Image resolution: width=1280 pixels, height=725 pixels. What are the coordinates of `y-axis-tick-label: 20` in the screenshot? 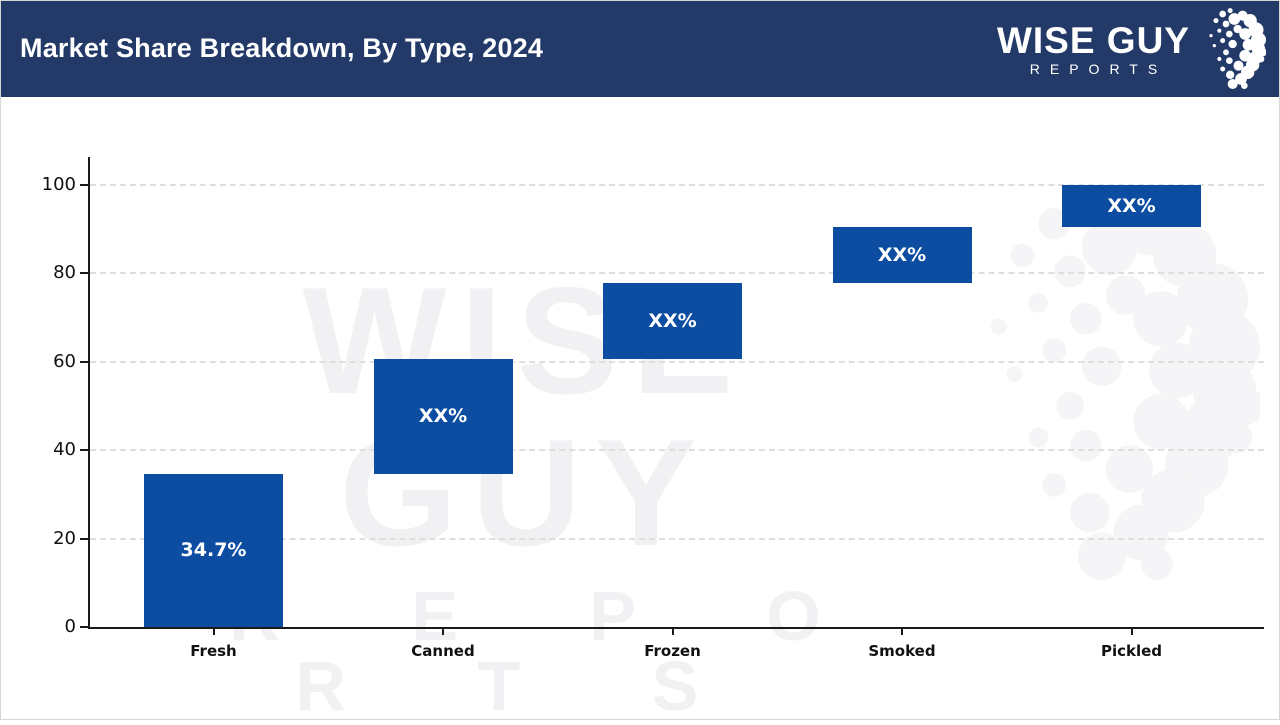 It's located at (64, 538).